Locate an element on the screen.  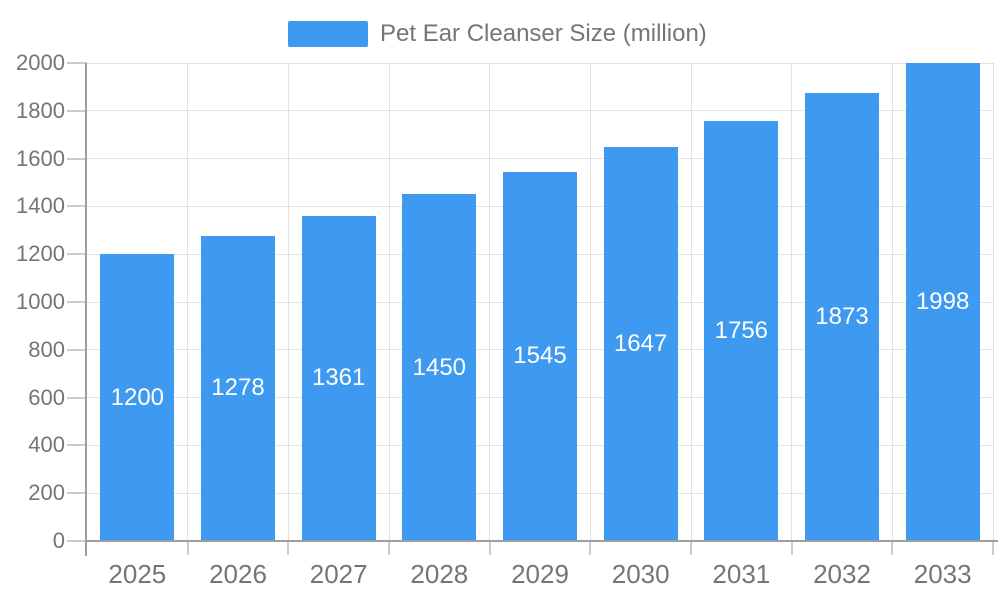
bar-value-label: 1756 is located at coordinates (741, 331).